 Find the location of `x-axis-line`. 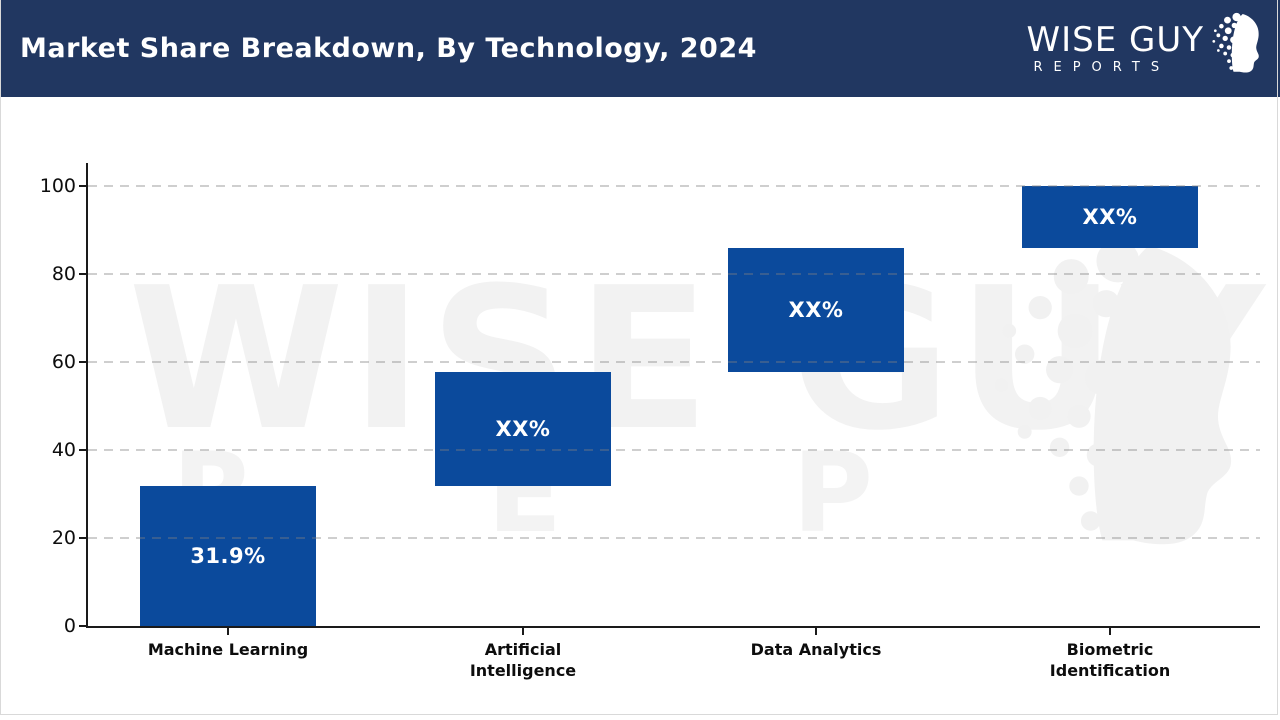

x-axis-line is located at coordinates (673, 627).